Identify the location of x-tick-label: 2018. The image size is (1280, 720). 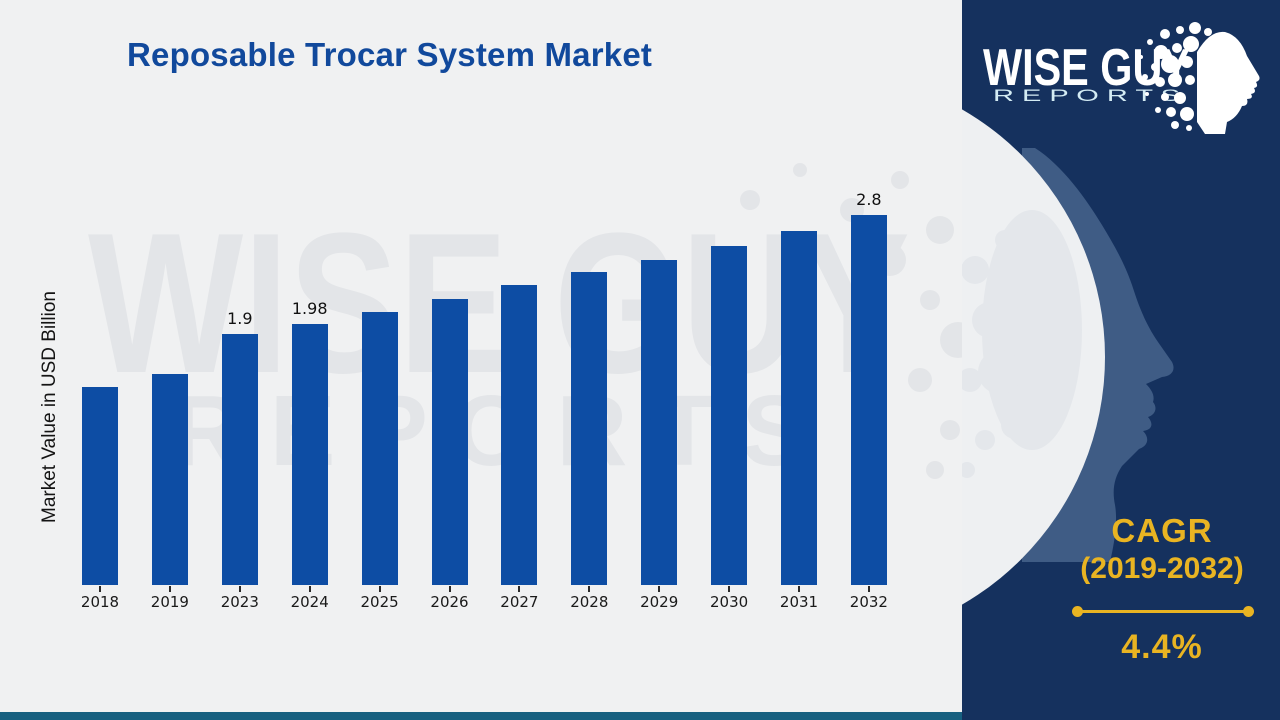
(100, 602).